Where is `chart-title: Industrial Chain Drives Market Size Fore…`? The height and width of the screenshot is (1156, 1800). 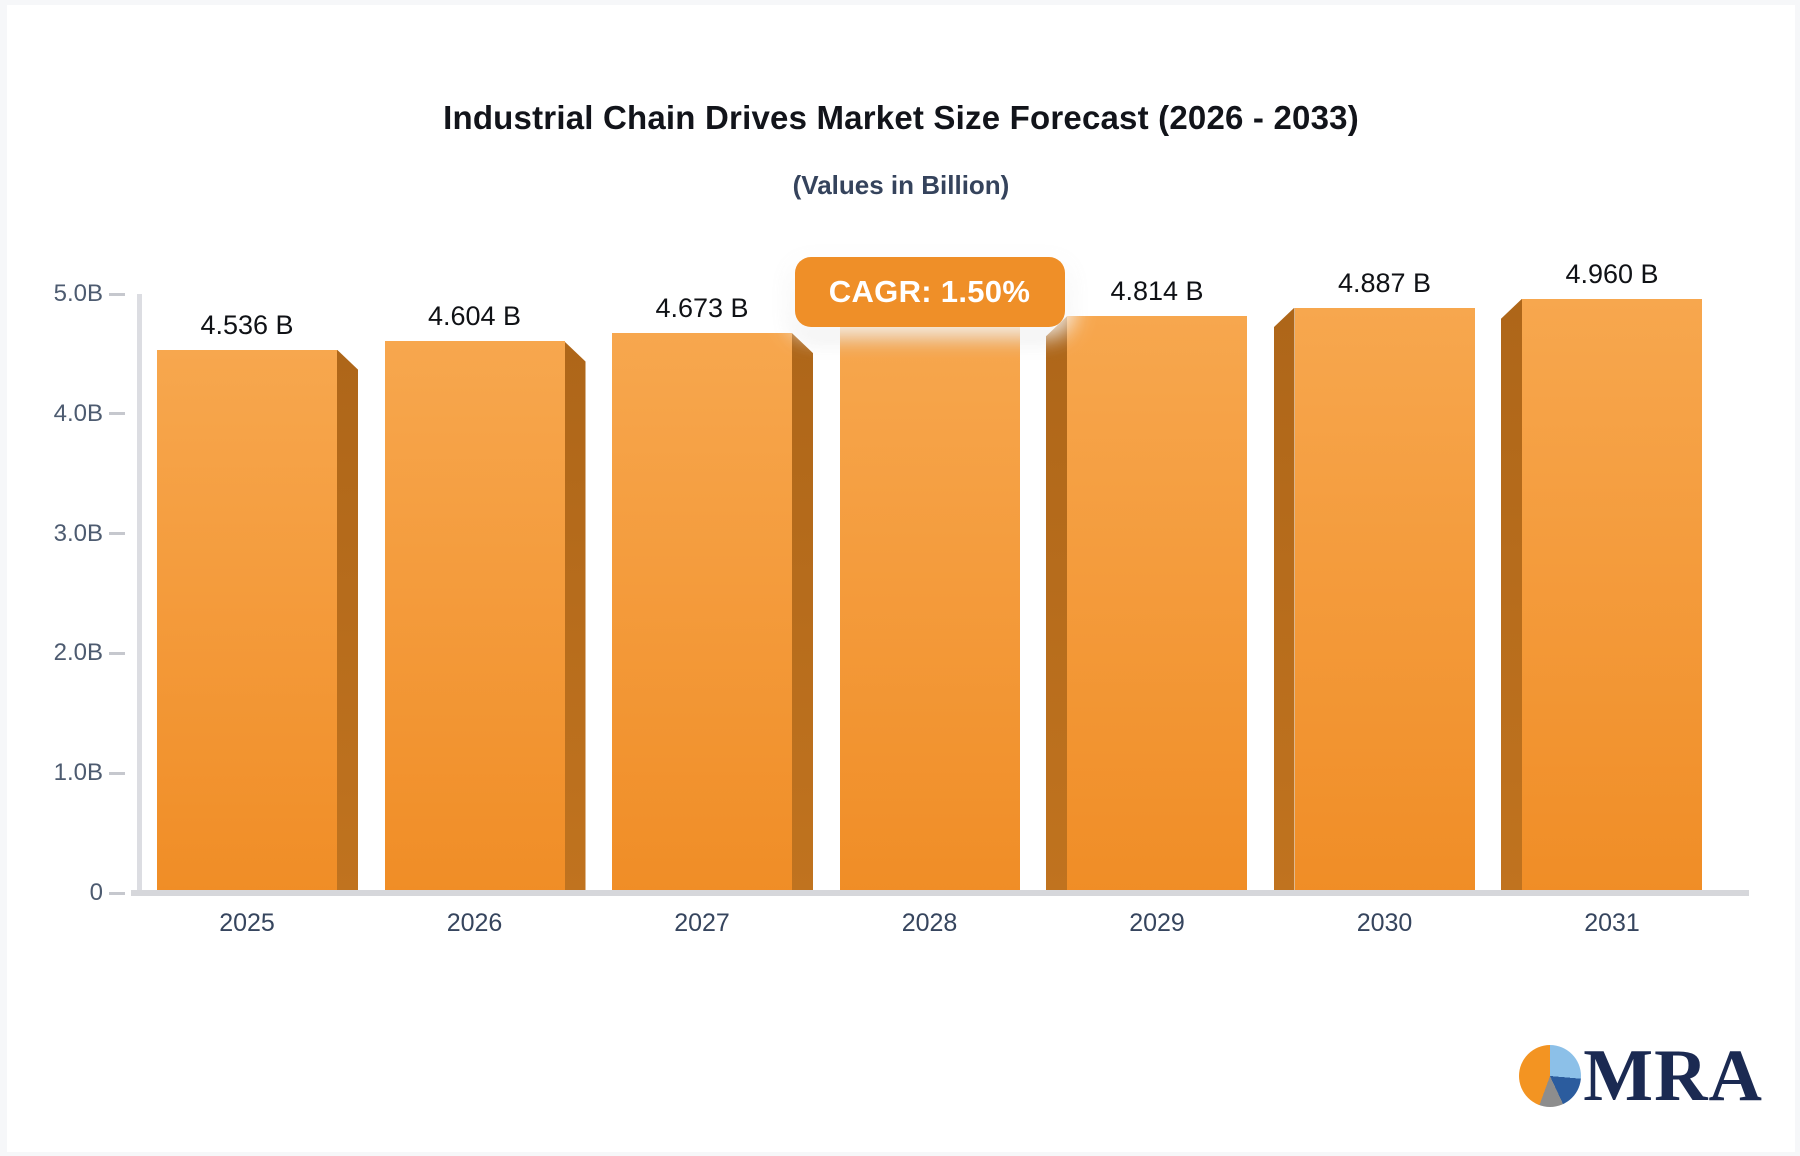 chart-title: Industrial Chain Drives Market Size Fore… is located at coordinates (901, 117).